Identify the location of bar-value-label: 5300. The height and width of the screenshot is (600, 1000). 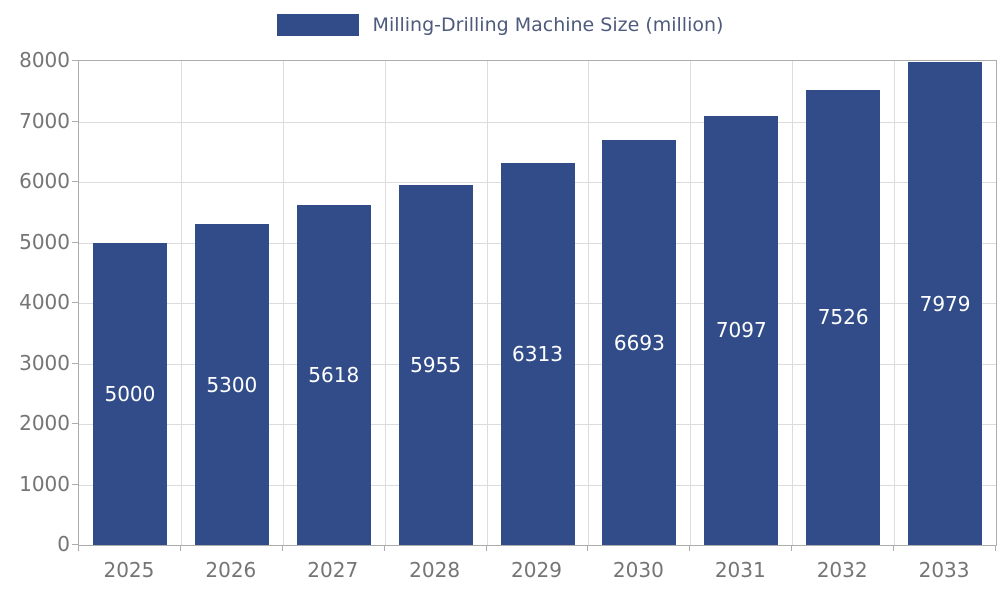
(232, 384).